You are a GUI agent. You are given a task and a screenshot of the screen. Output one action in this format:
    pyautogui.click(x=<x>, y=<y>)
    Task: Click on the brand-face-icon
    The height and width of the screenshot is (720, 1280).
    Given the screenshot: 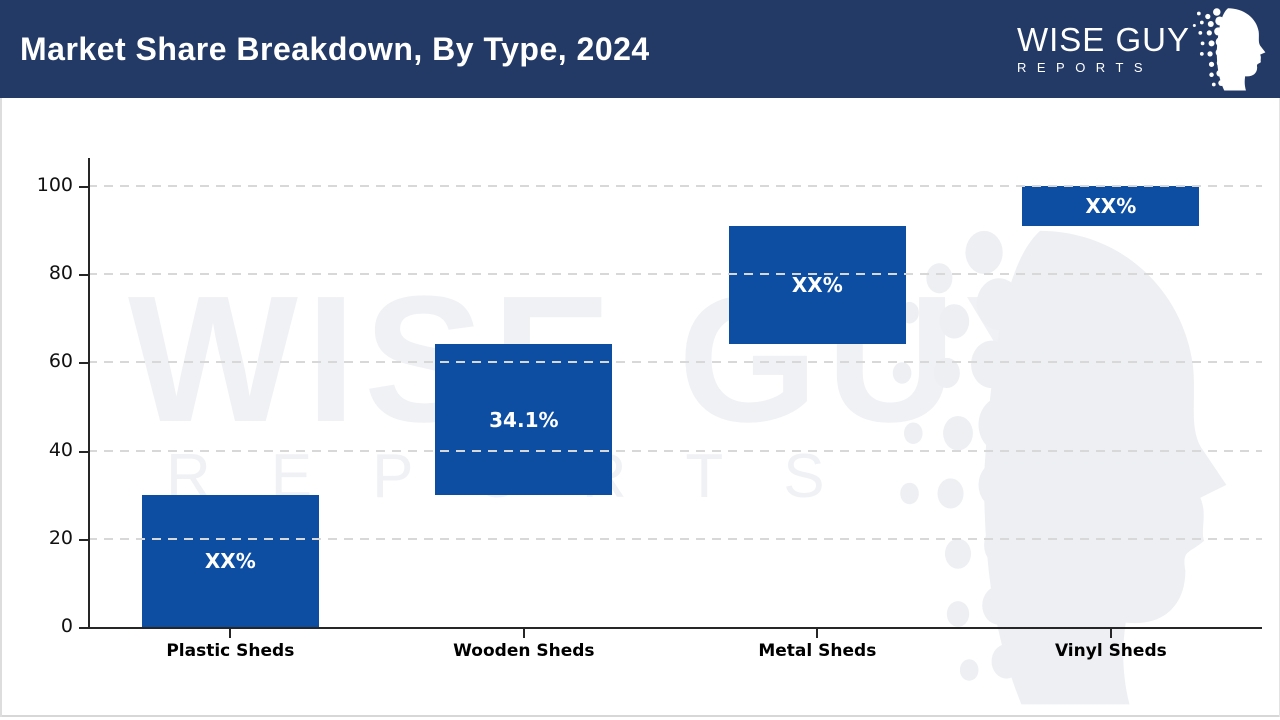 What is the action you would take?
    pyautogui.click(x=1229, y=49)
    